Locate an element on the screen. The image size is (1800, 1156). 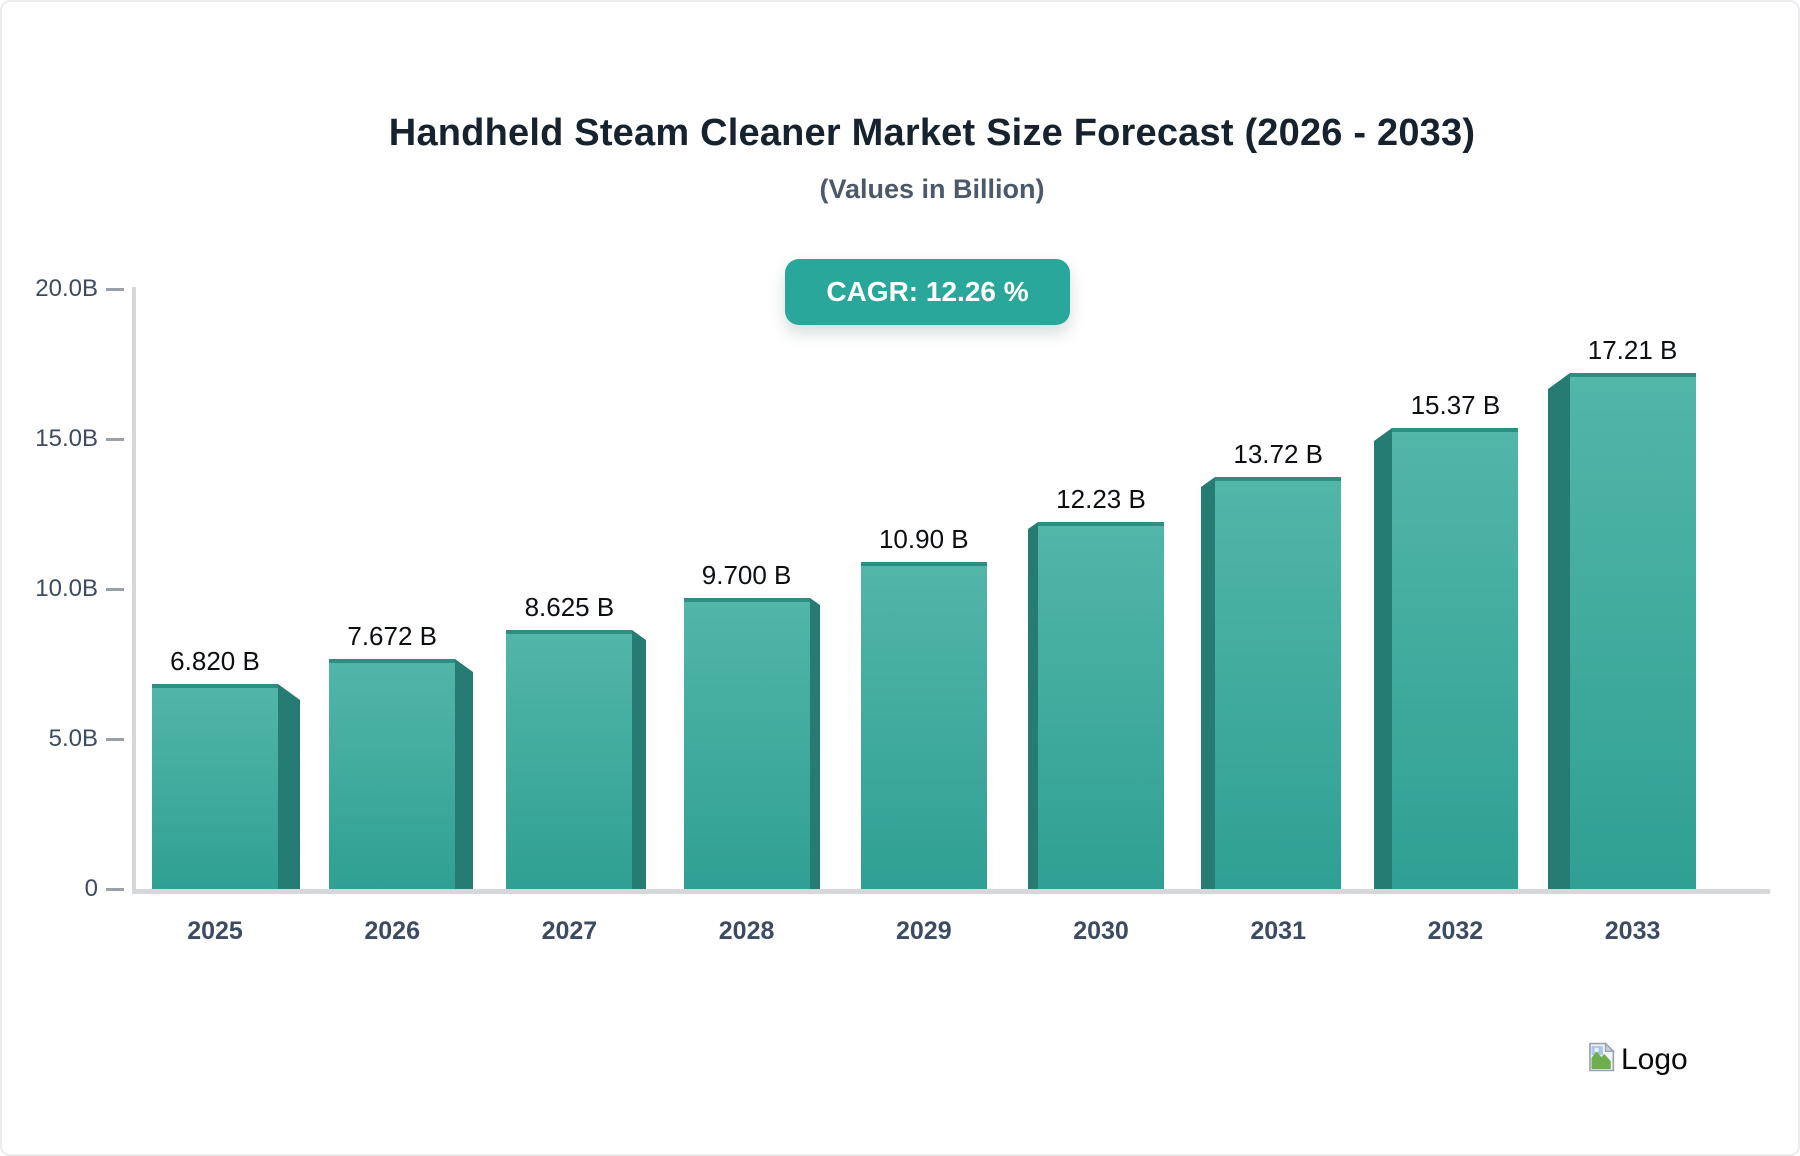
x-axis-label-2029: 2029 is located at coordinates (923, 931).